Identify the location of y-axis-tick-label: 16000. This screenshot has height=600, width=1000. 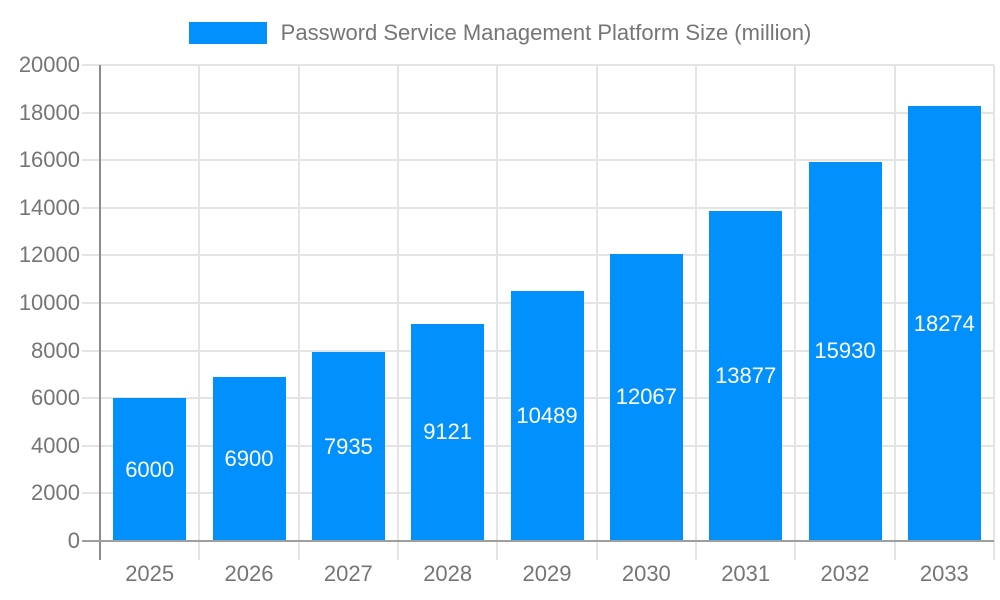
(49, 160).